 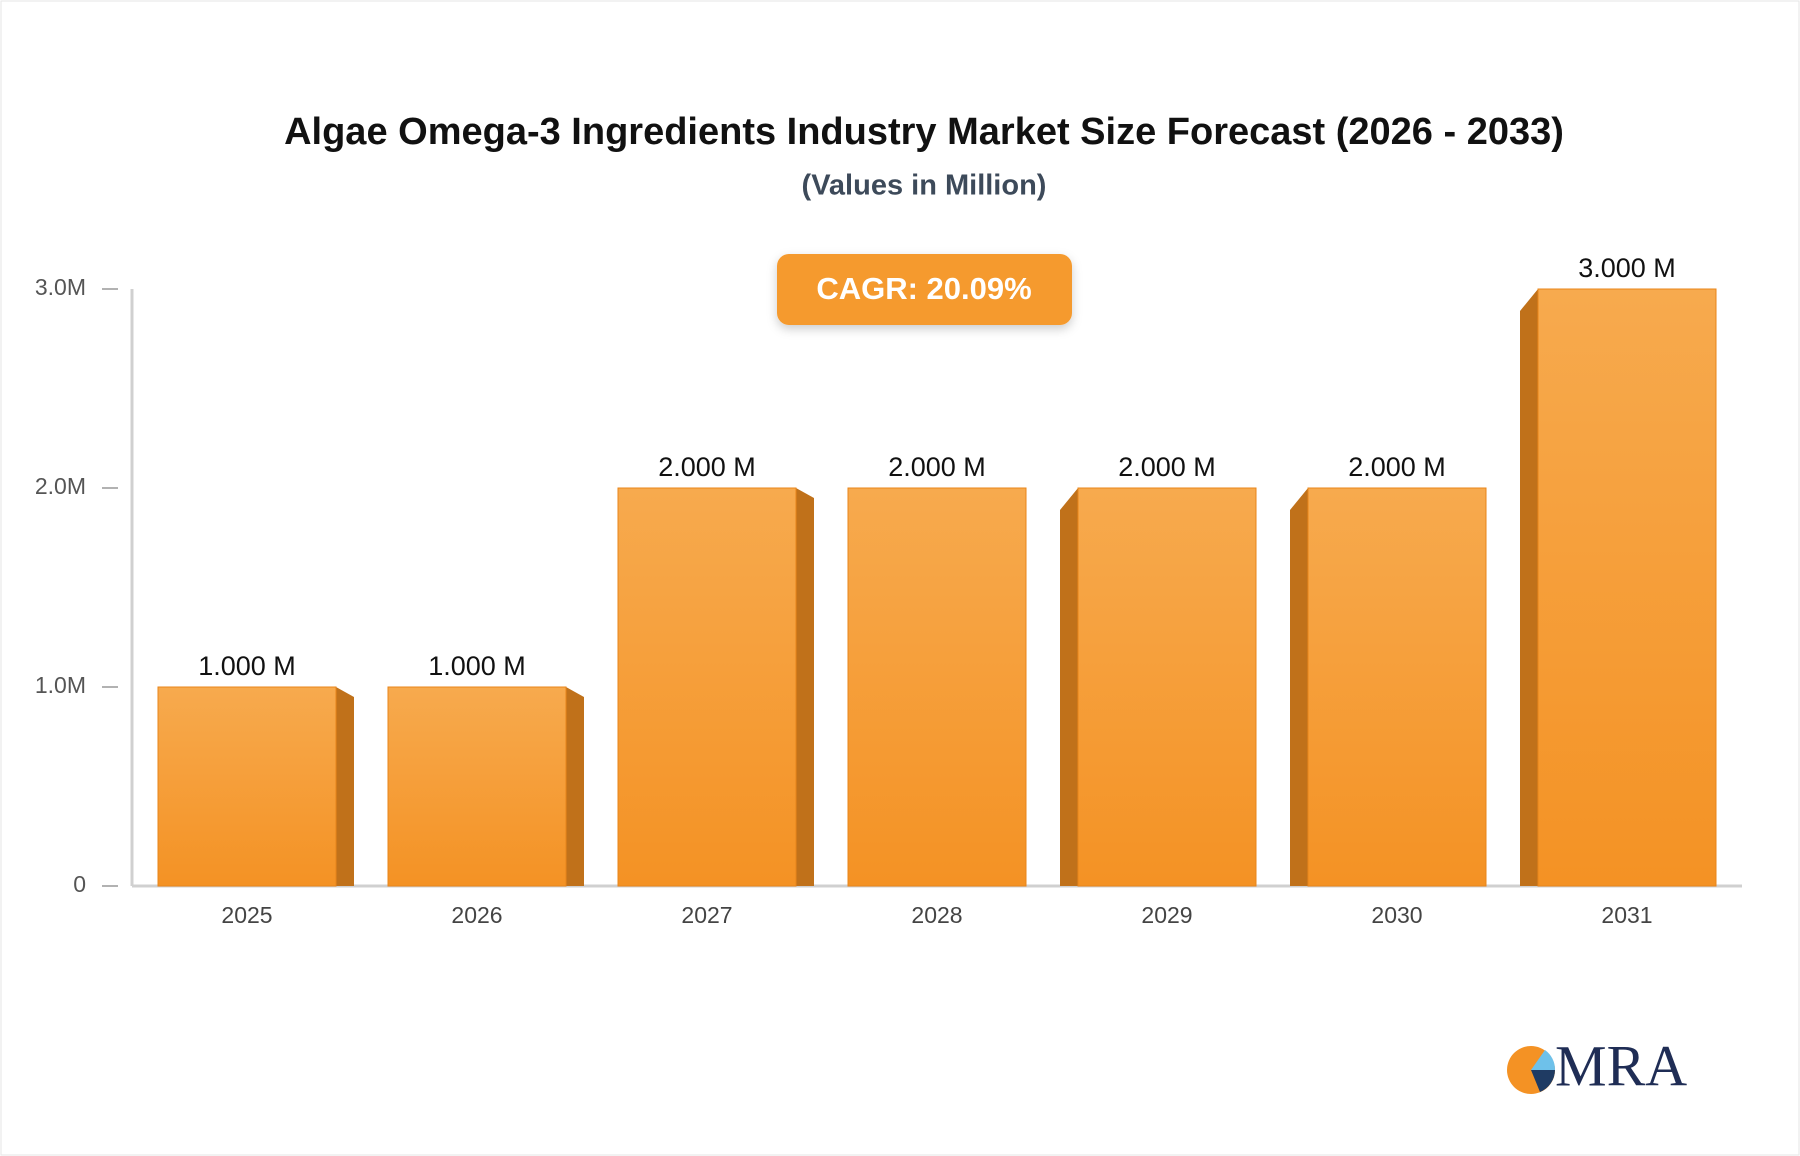 I want to click on y-tick-label: 1.0M, so click(x=60, y=685).